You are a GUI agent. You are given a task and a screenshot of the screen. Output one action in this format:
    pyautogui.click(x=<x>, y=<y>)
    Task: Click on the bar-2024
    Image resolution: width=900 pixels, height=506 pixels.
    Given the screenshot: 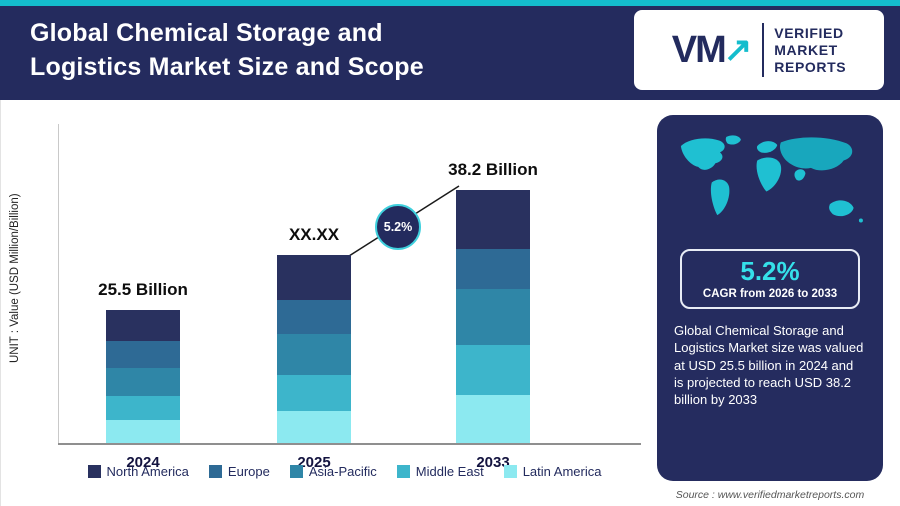 What is the action you would take?
    pyautogui.click(x=143, y=376)
    